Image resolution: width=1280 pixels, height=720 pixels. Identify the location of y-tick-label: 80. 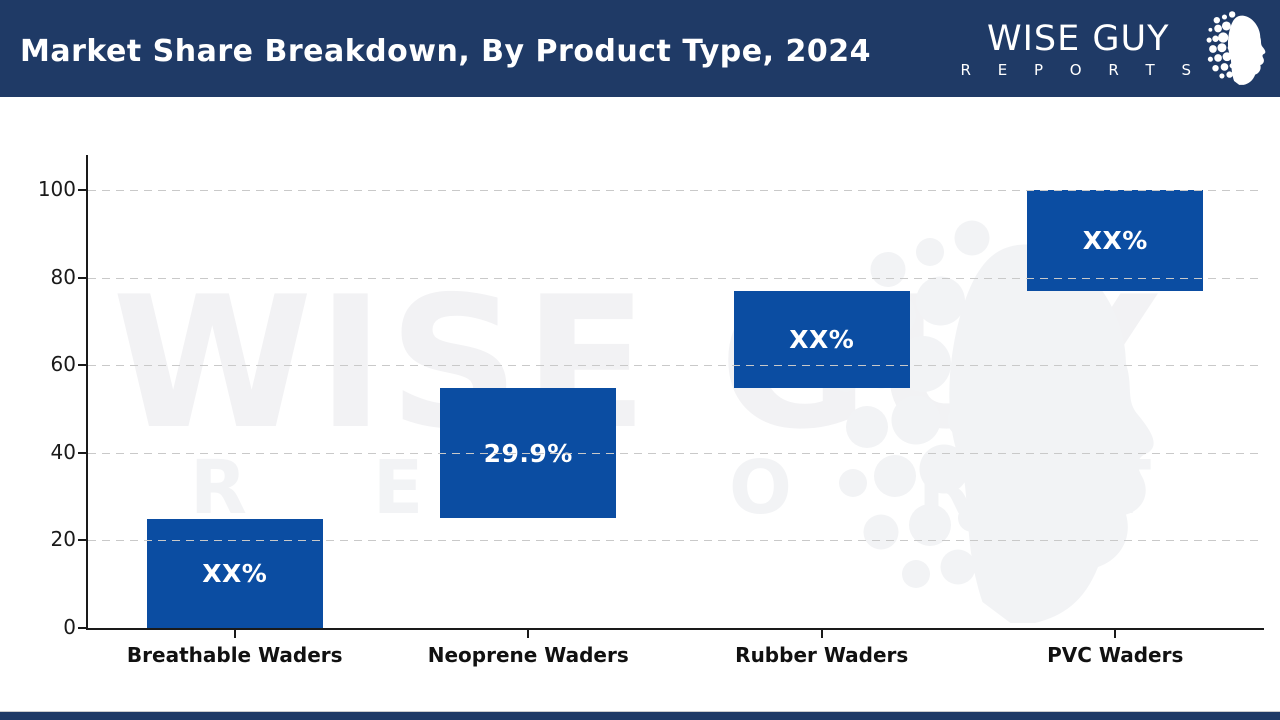
(63, 276).